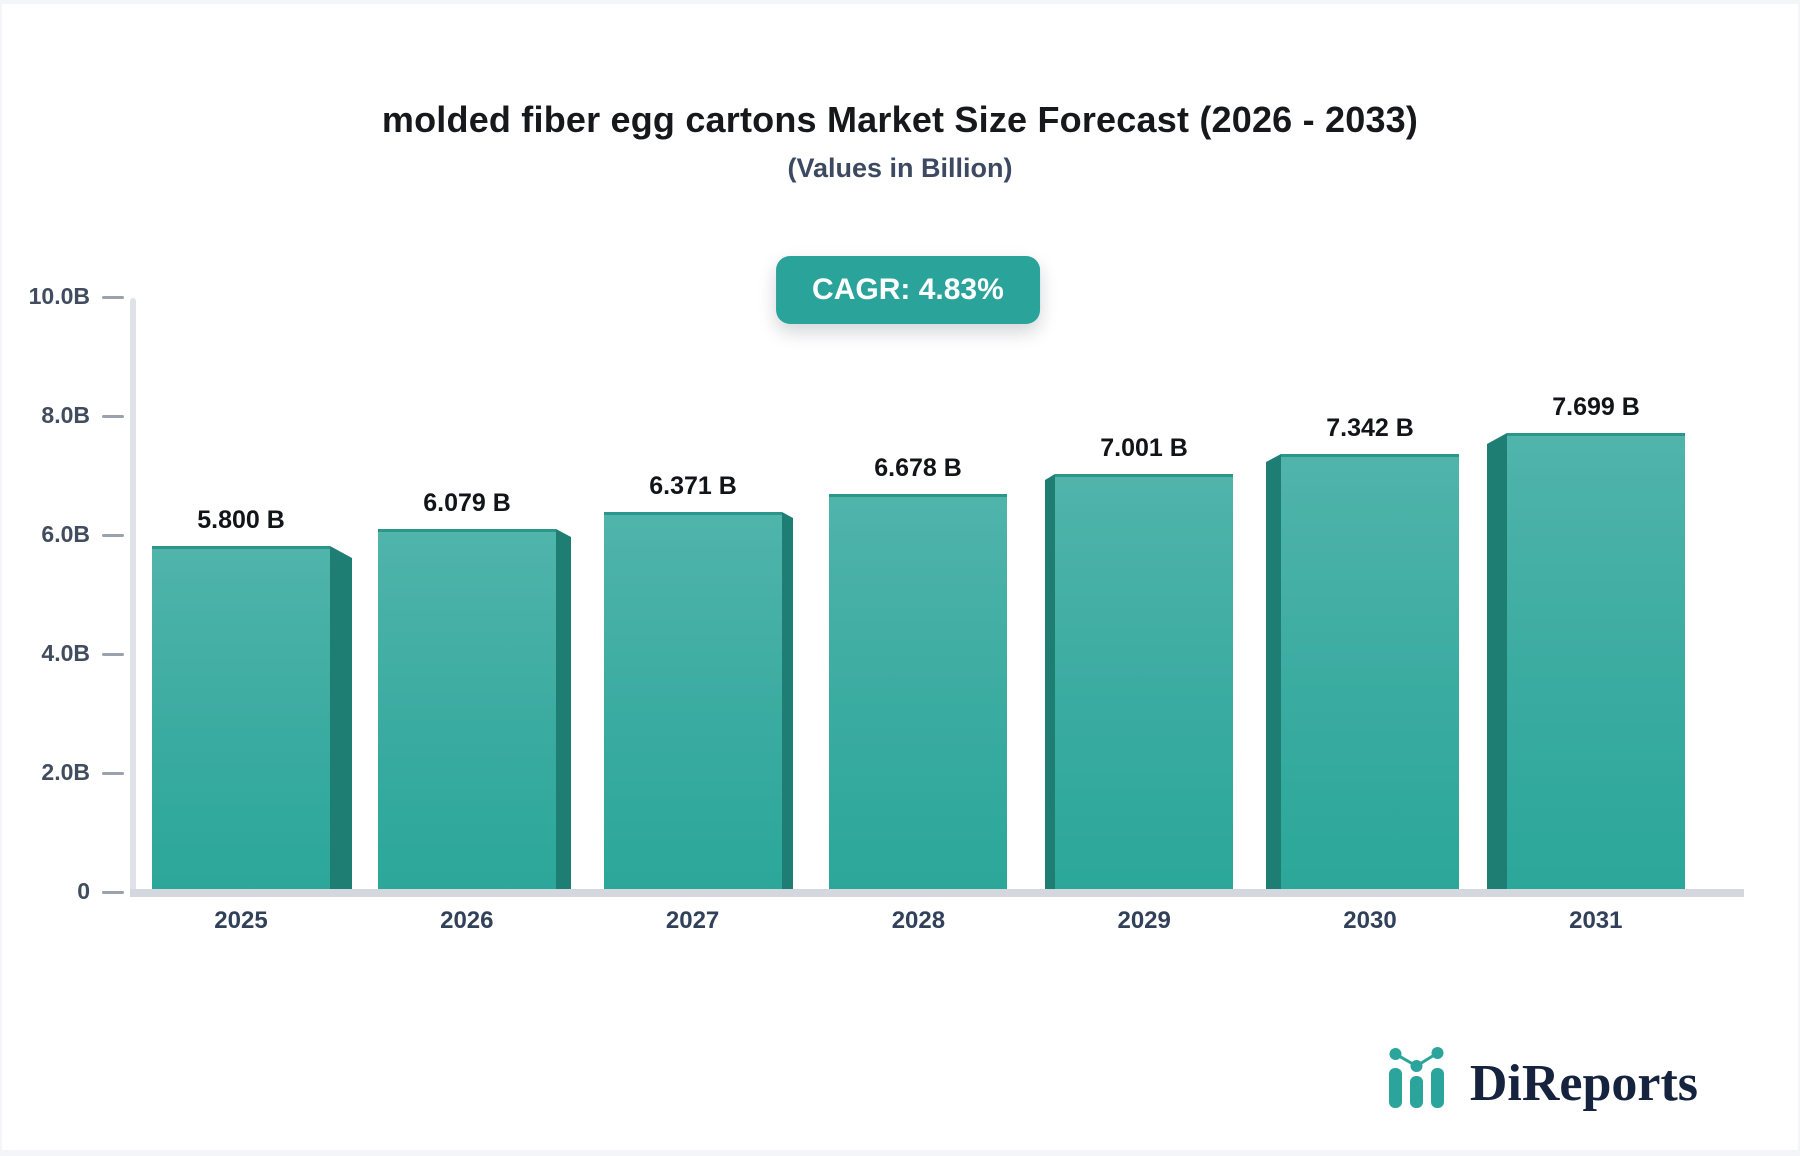 The height and width of the screenshot is (1156, 1800). Describe the element at coordinates (467, 503) in the screenshot. I see `bar-value-label: 6.079 B` at that location.